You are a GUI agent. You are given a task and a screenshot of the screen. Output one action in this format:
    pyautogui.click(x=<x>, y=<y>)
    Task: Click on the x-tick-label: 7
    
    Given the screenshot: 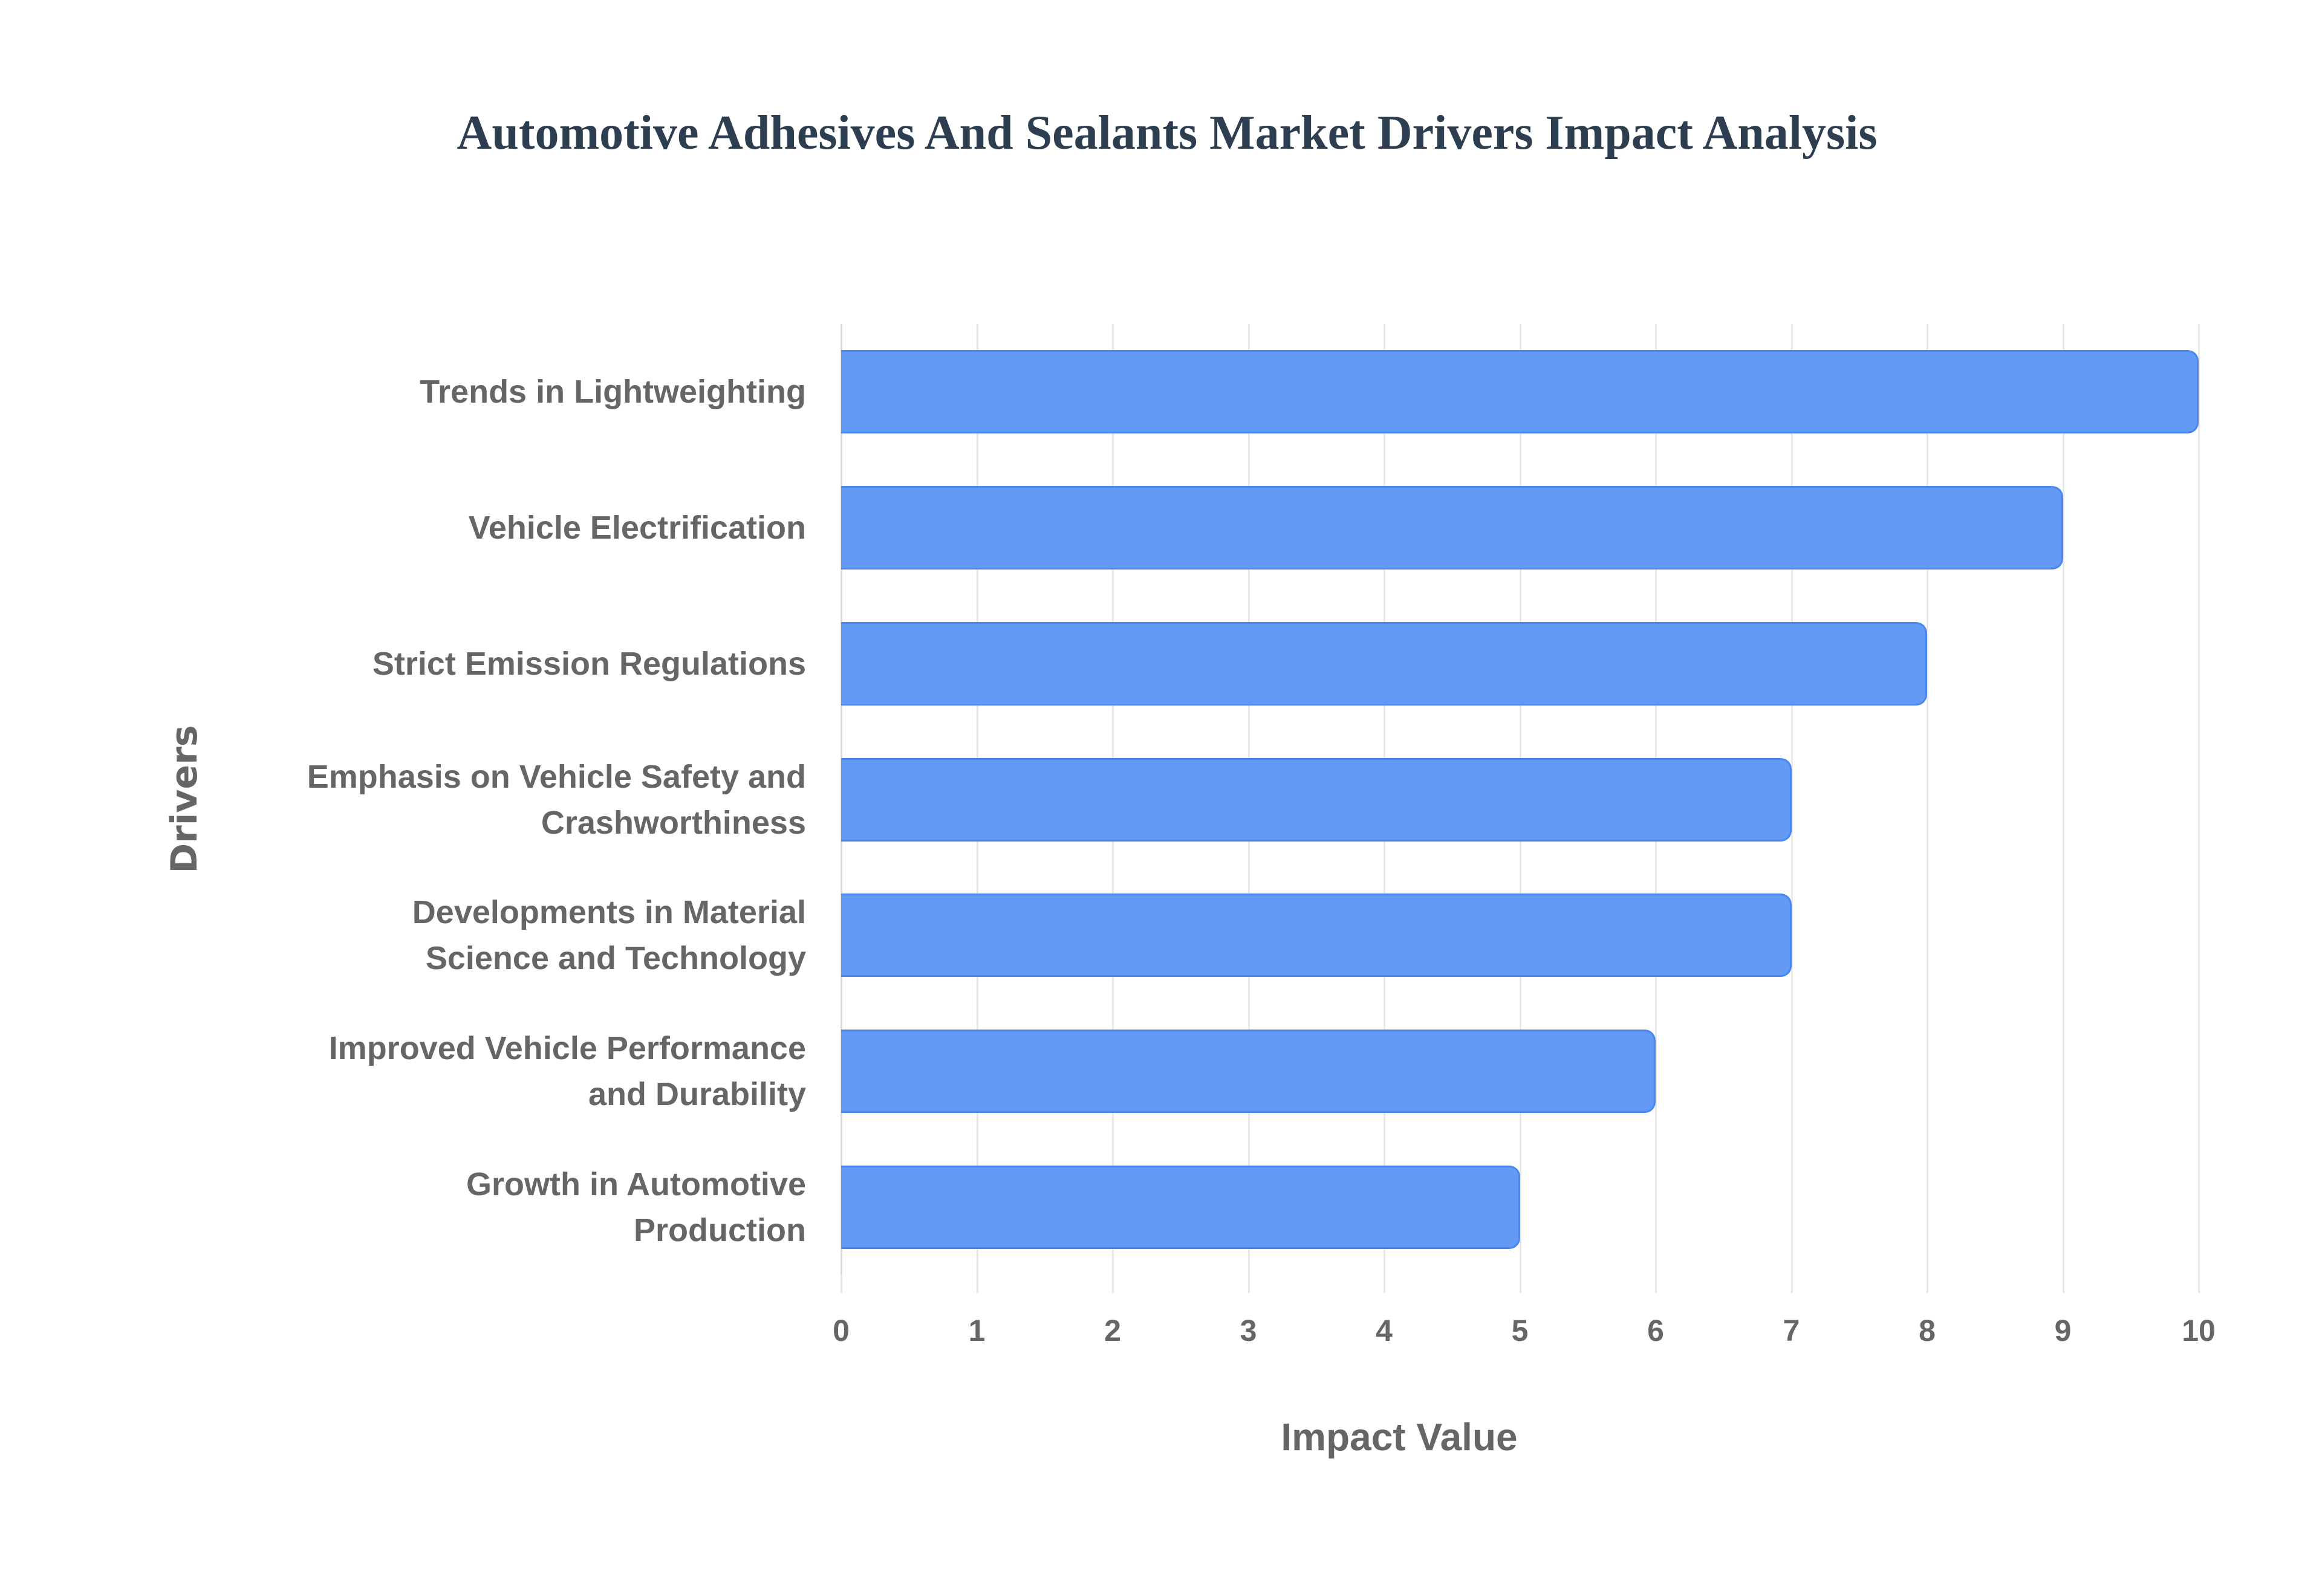 What is the action you would take?
    pyautogui.click(x=1791, y=1331)
    